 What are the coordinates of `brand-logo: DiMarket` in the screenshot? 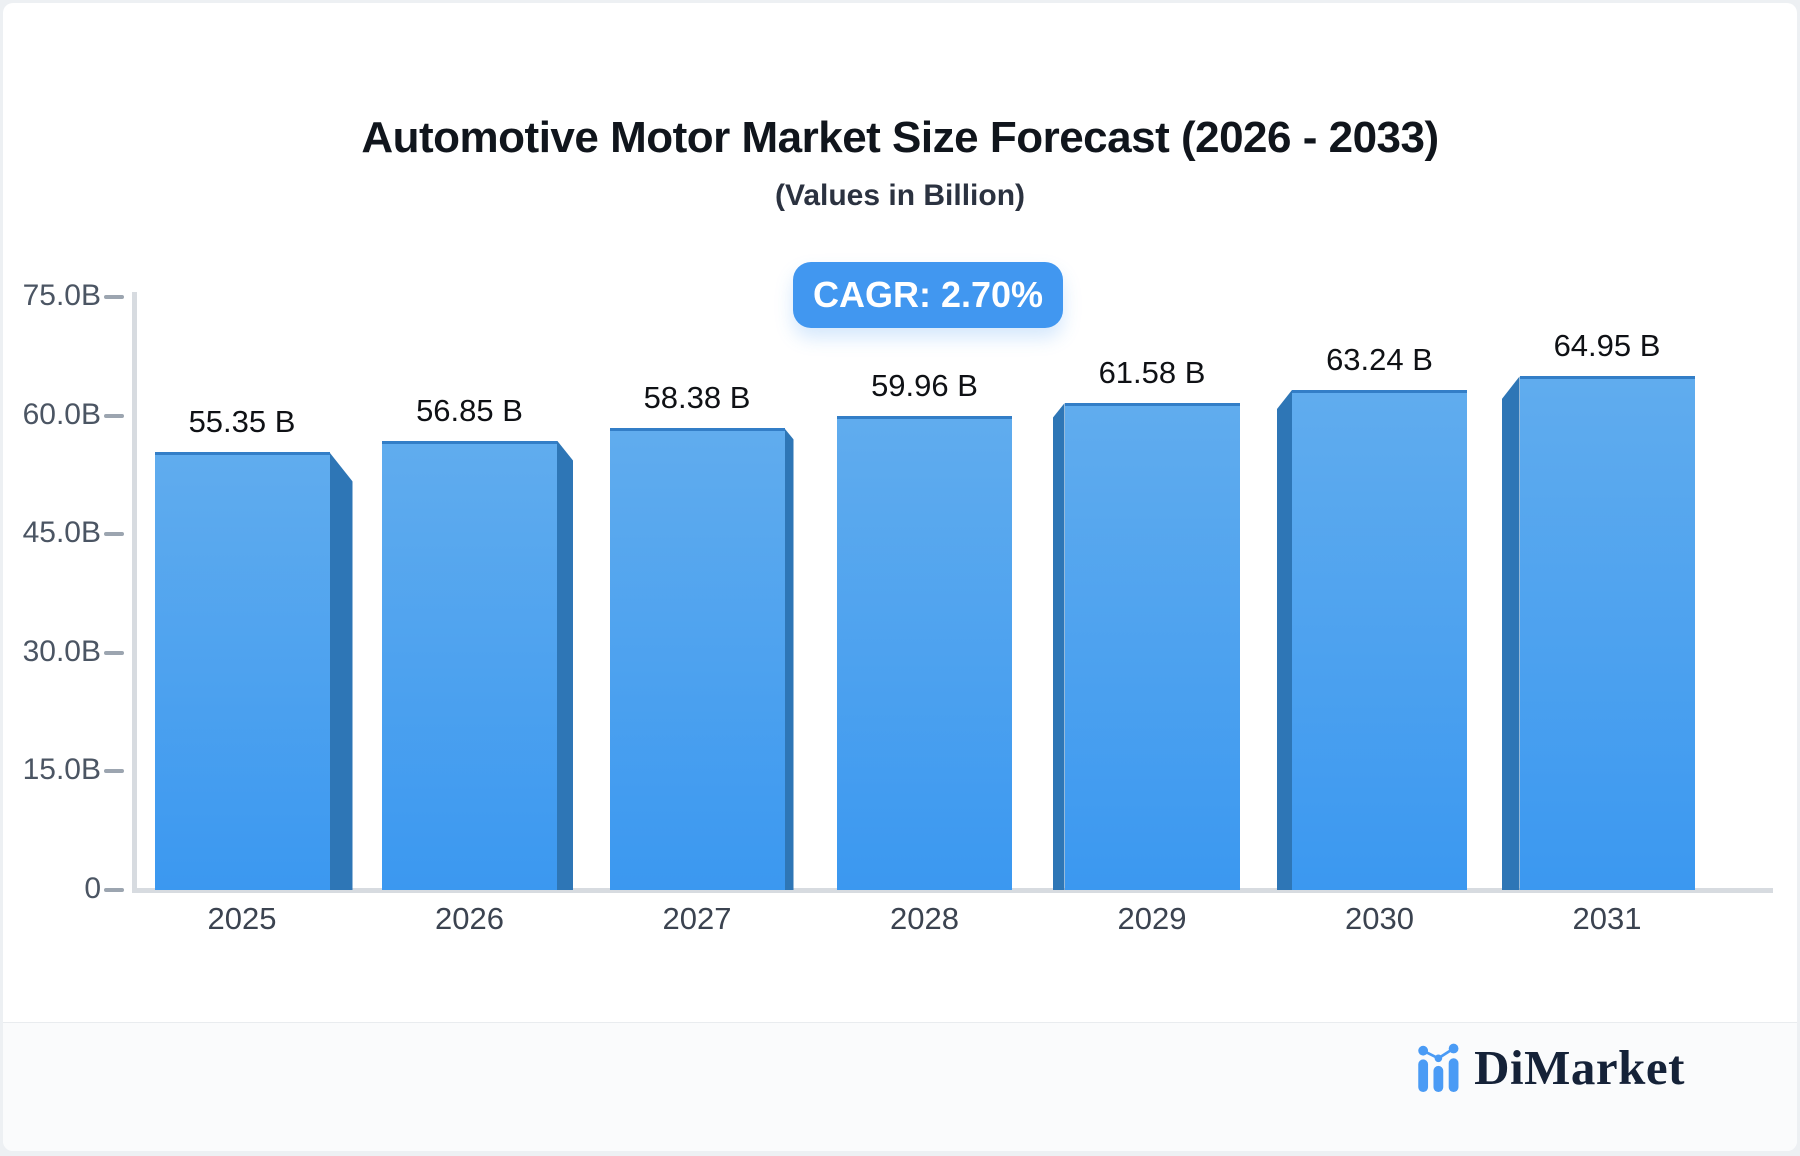 It's located at (1551, 1067).